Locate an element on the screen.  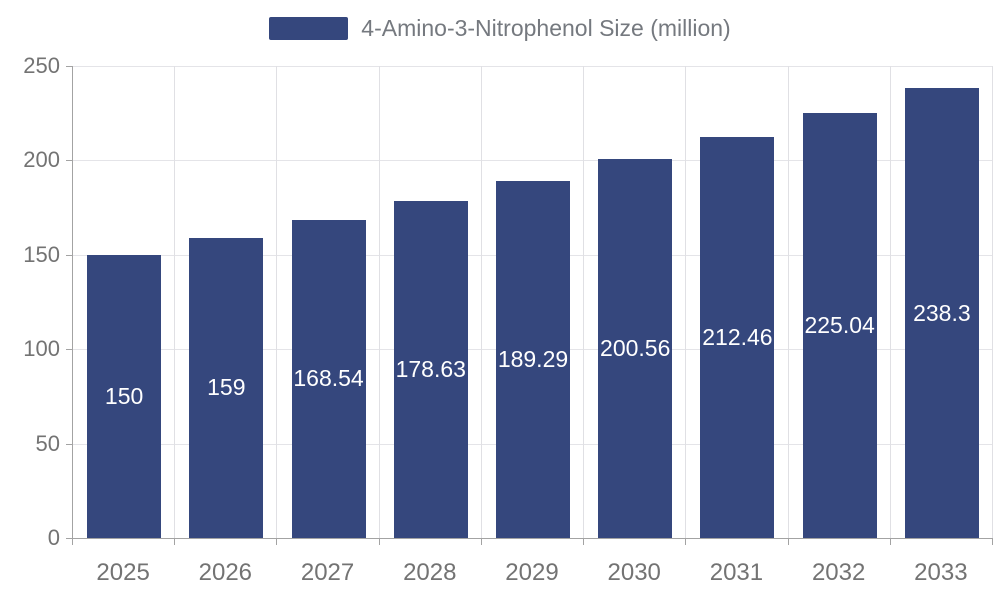
bar: 225.04 is located at coordinates (839, 325).